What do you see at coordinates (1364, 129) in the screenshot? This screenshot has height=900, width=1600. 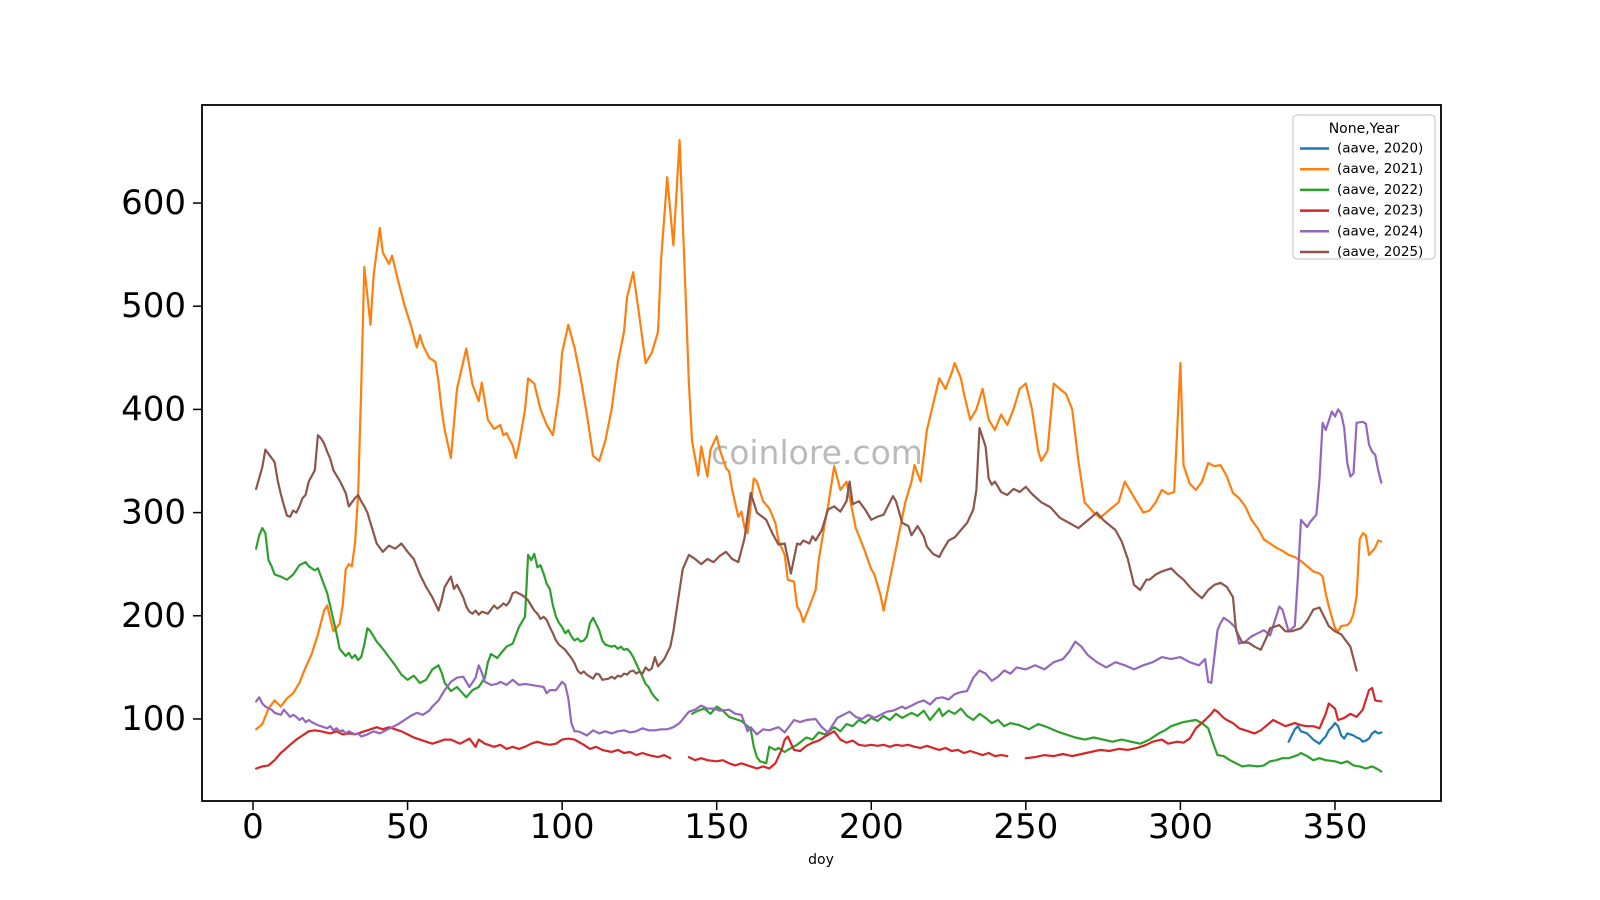 I see `legend-title: None,Year` at bounding box center [1364, 129].